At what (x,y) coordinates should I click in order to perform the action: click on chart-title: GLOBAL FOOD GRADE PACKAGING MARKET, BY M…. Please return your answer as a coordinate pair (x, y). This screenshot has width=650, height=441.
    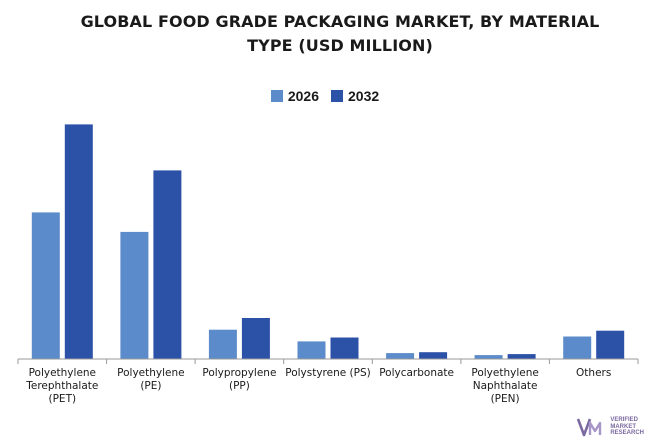
    Looking at the image, I should click on (340, 33).